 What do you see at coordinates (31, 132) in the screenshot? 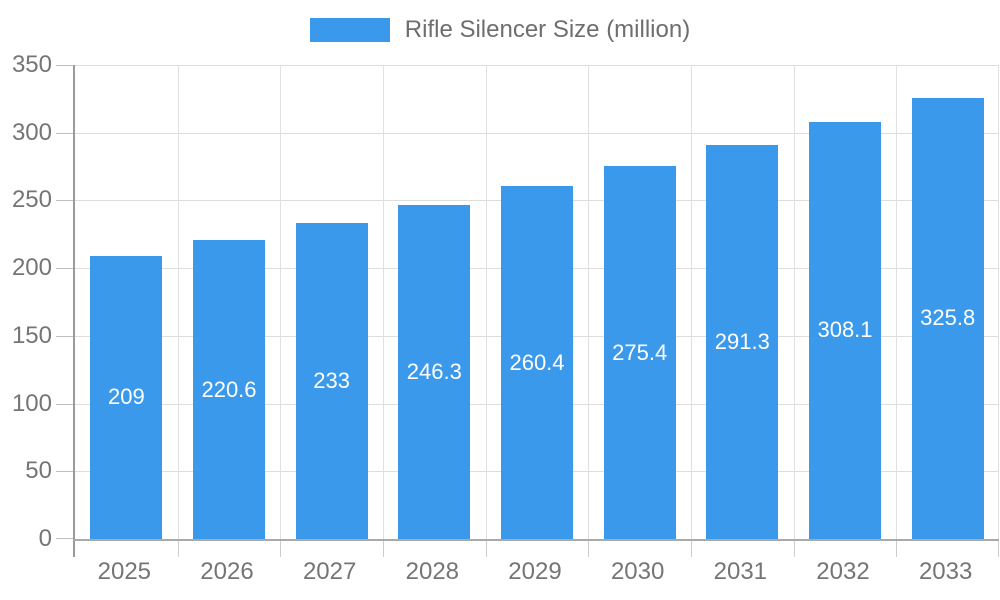
I see `y-axis-label: 300` at bounding box center [31, 132].